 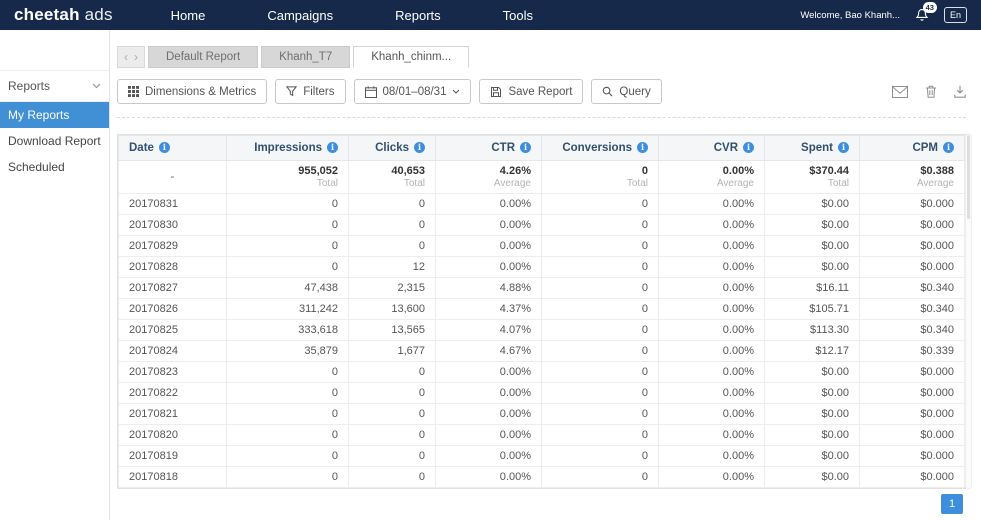 What do you see at coordinates (54, 141) in the screenshot?
I see `sidebar-item-download-report: Download Report` at bounding box center [54, 141].